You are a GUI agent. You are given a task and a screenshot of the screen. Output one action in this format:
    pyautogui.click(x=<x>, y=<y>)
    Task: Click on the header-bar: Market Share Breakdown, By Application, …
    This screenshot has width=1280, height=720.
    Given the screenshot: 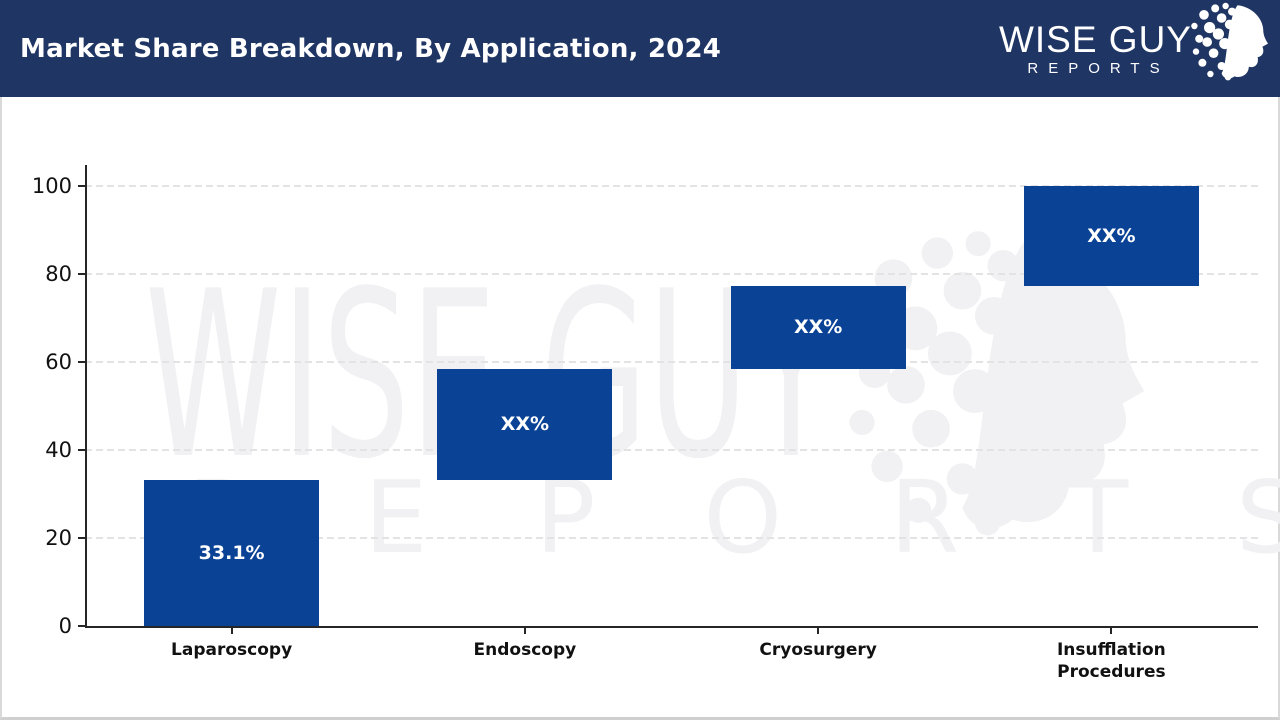 What is the action you would take?
    pyautogui.click(x=640, y=48)
    